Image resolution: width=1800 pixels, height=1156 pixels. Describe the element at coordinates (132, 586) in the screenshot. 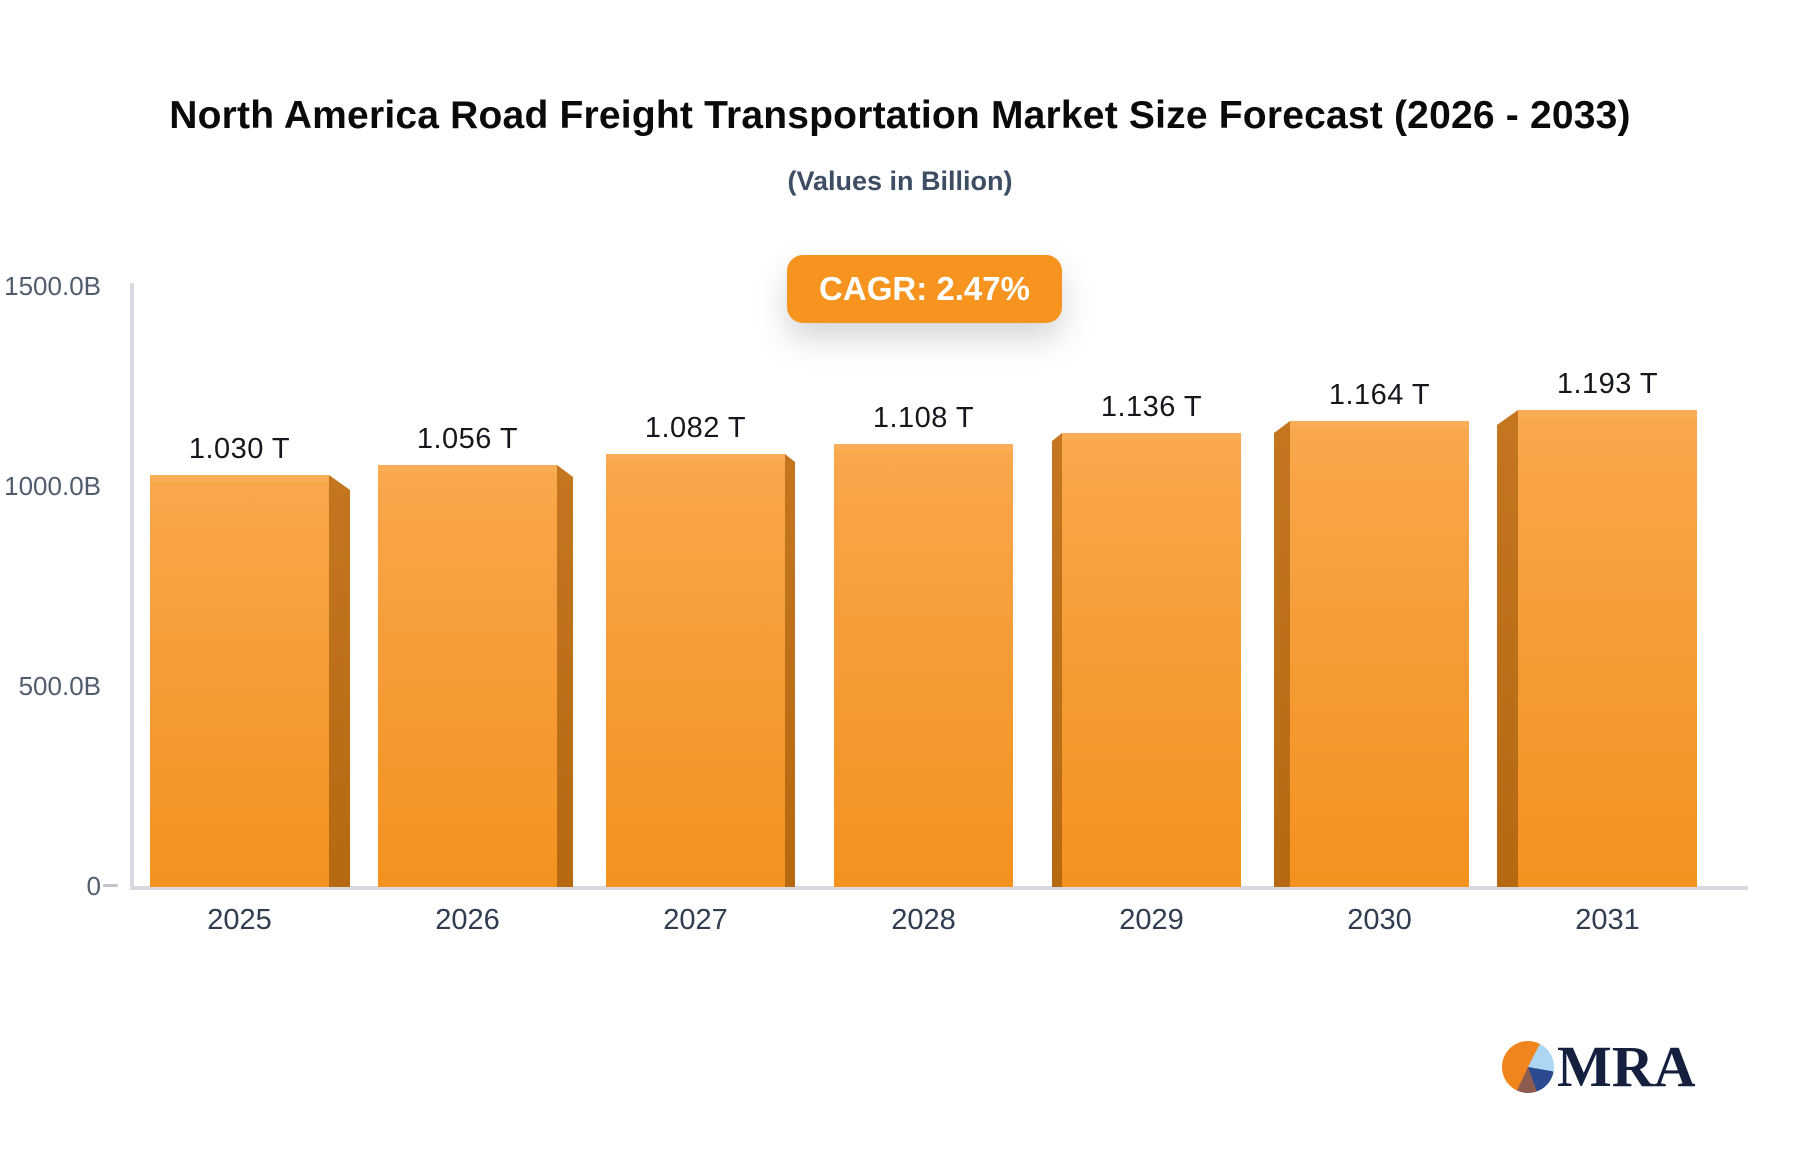

I see `y-axis-line` at that location.